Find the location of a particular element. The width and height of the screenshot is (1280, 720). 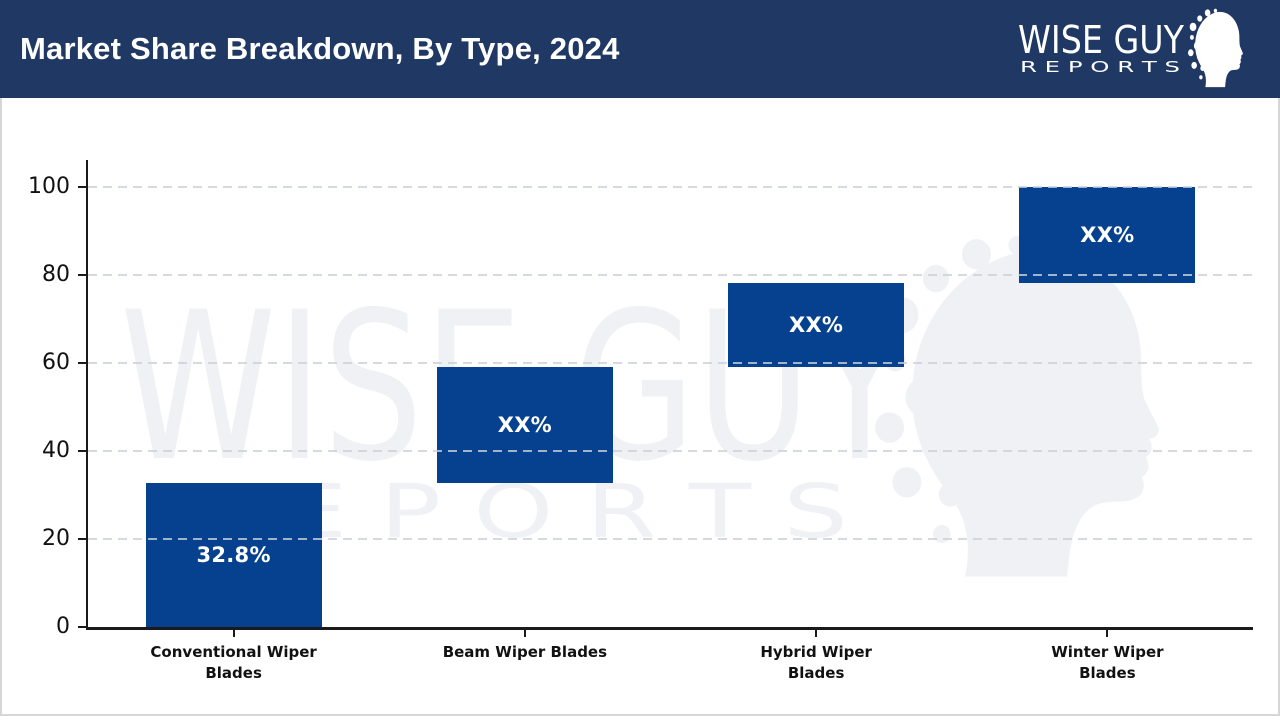

bar-segment: 32.8% is located at coordinates (233, 554).